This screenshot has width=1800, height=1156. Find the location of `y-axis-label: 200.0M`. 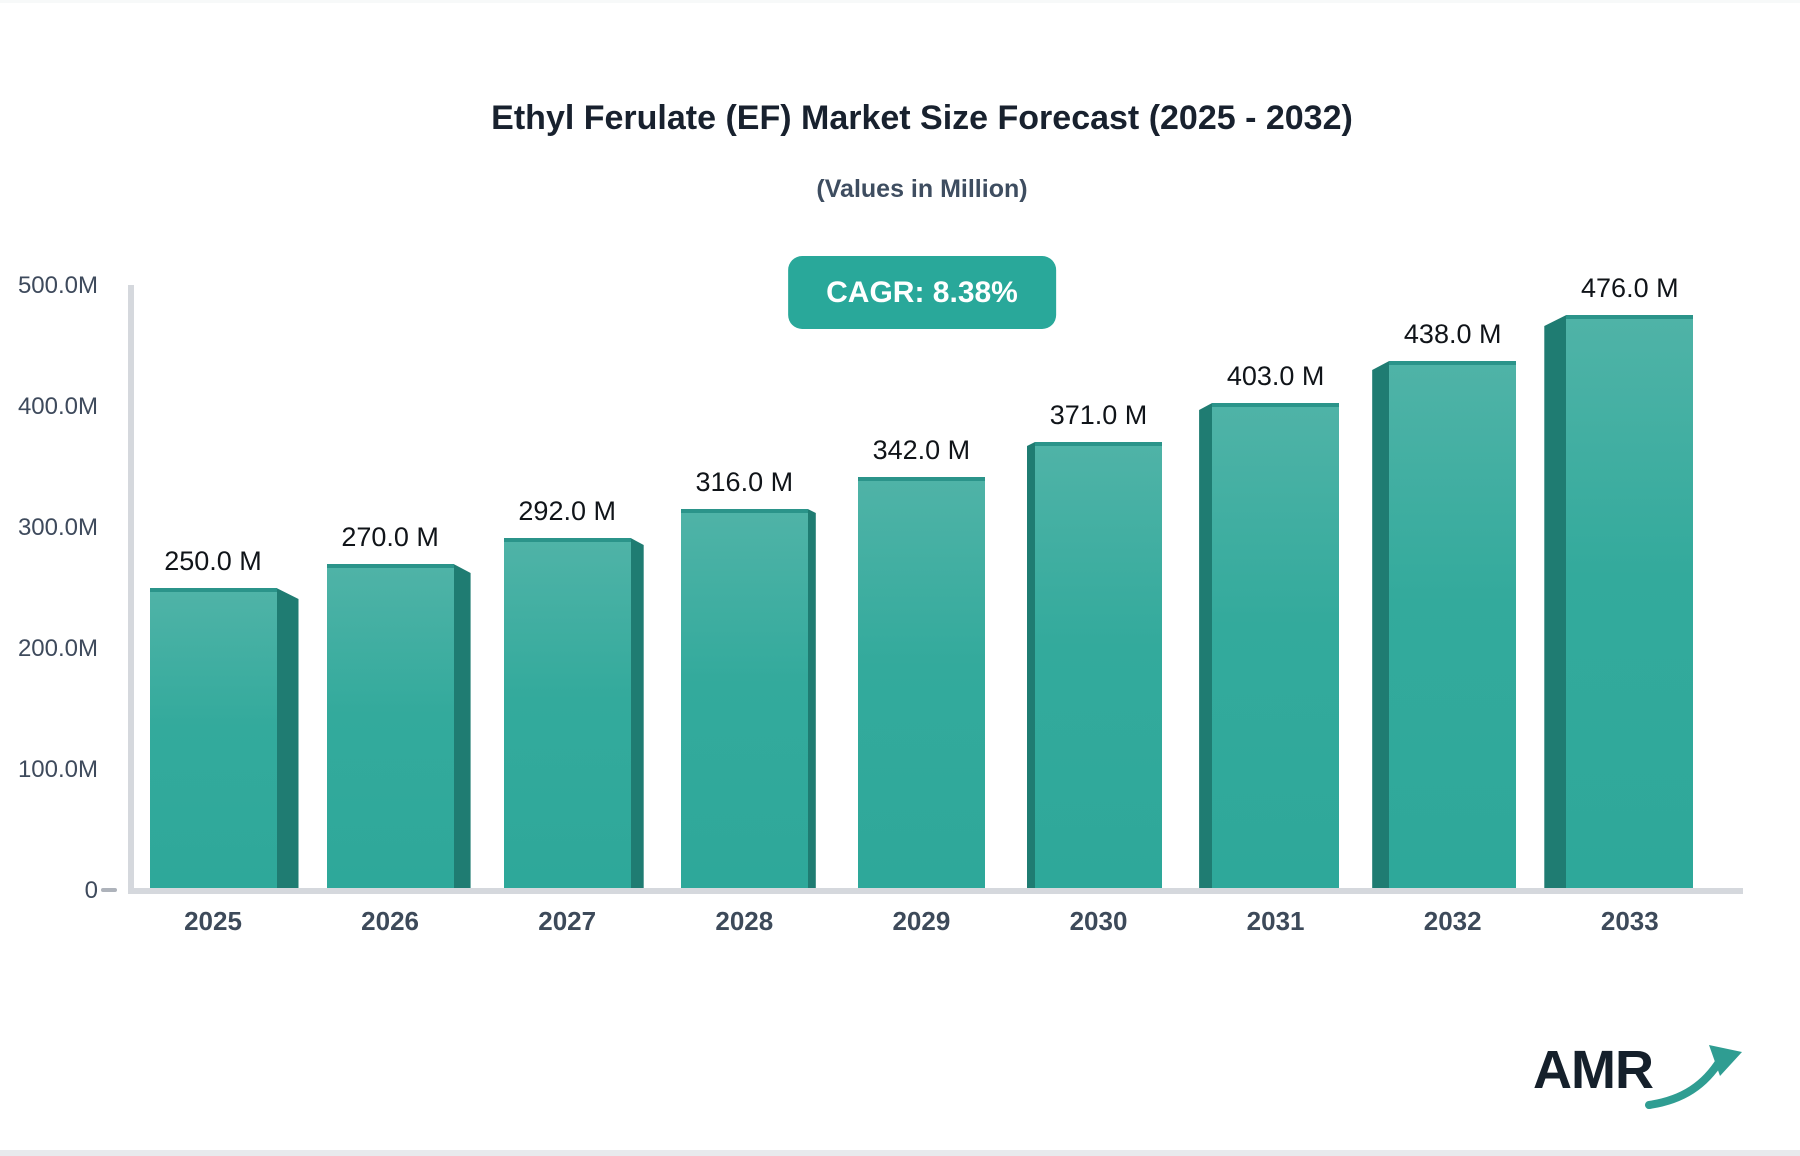

y-axis-label: 200.0M is located at coordinates (57, 648).